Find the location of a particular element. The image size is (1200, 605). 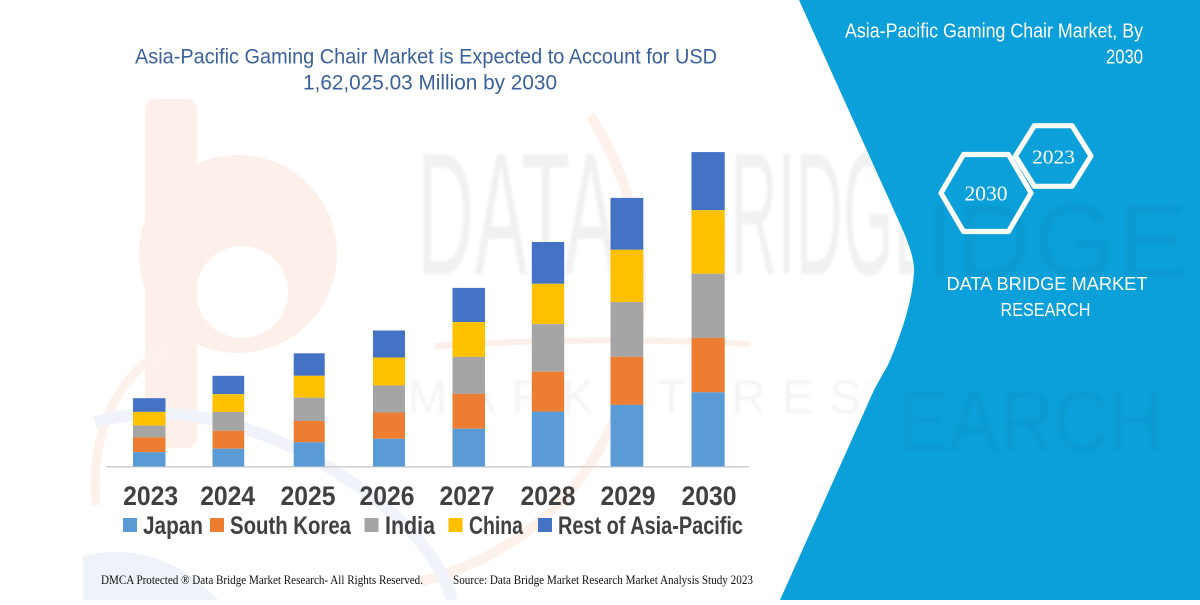

svg-text: 2027 is located at coordinates (467, 496).